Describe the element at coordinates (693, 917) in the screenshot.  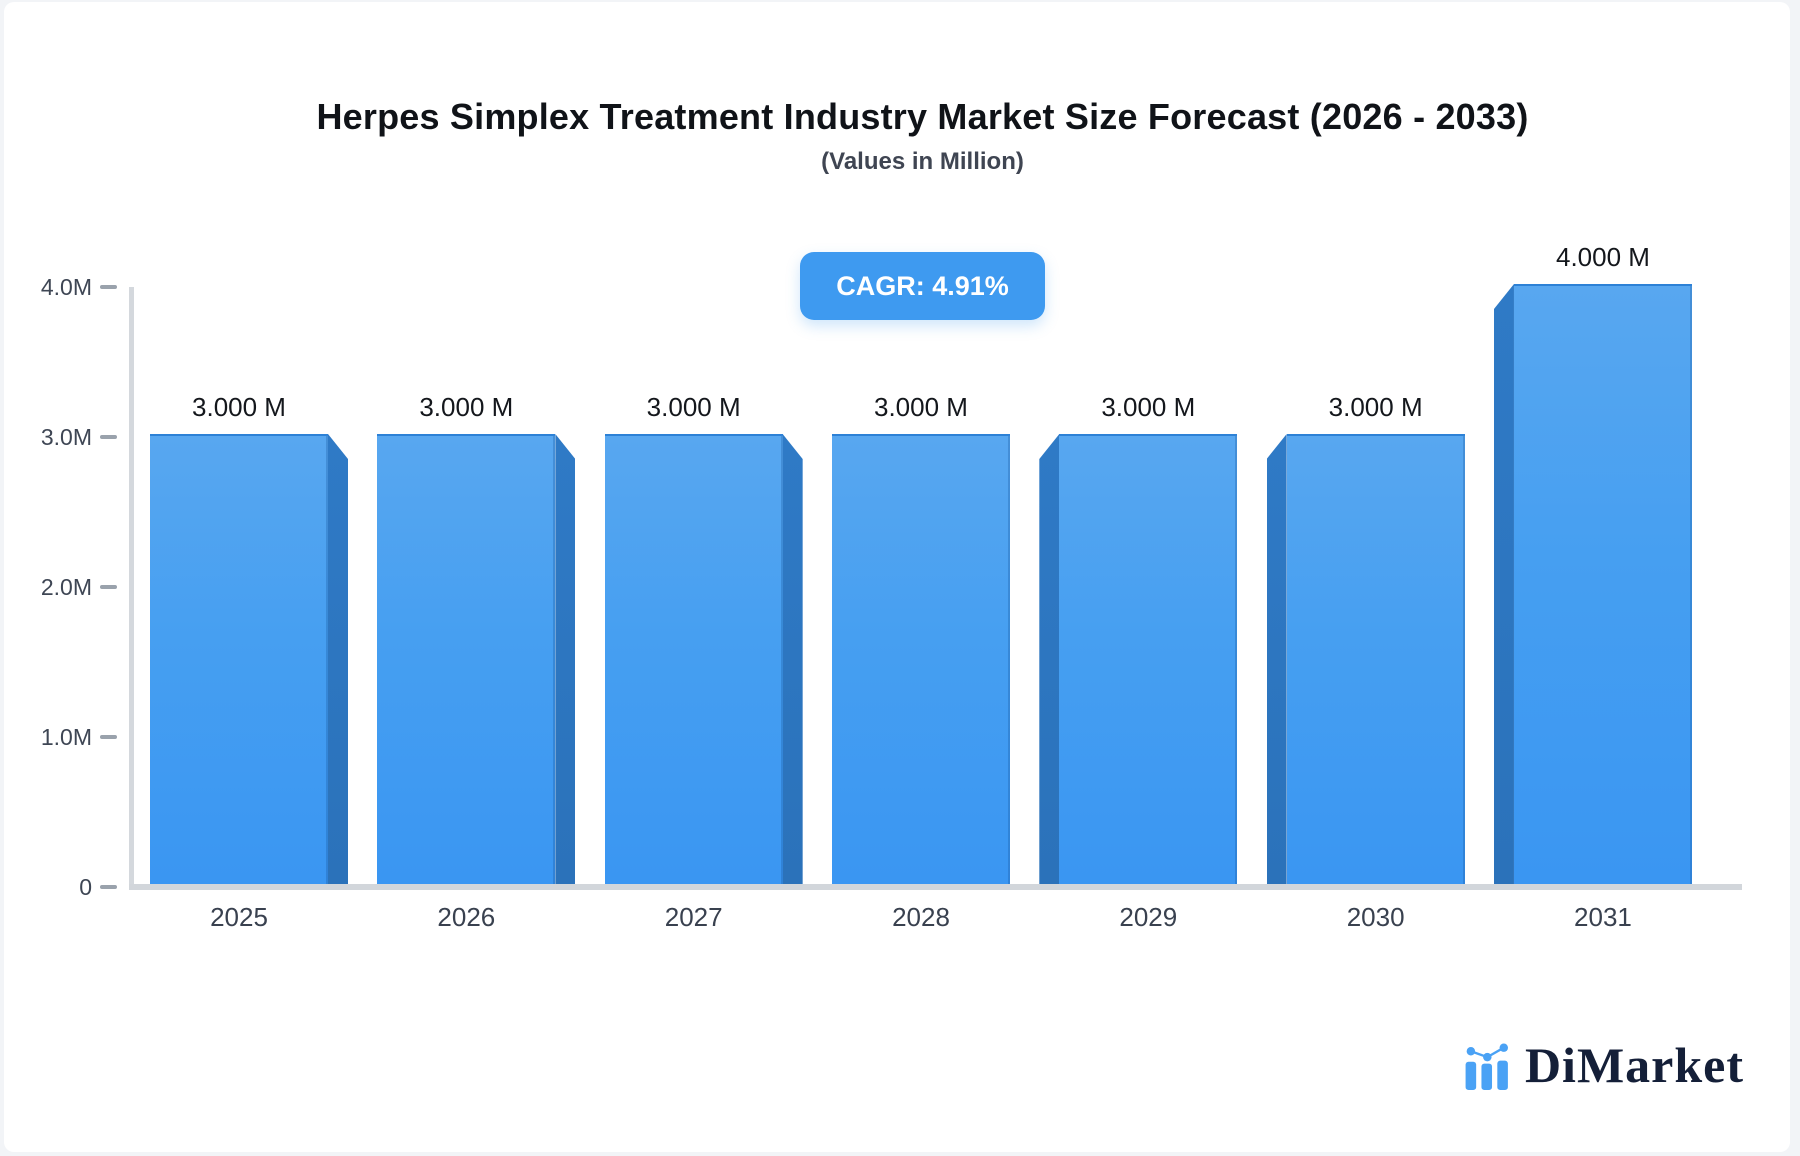
I see `x-axis-category-label: 2027` at that location.